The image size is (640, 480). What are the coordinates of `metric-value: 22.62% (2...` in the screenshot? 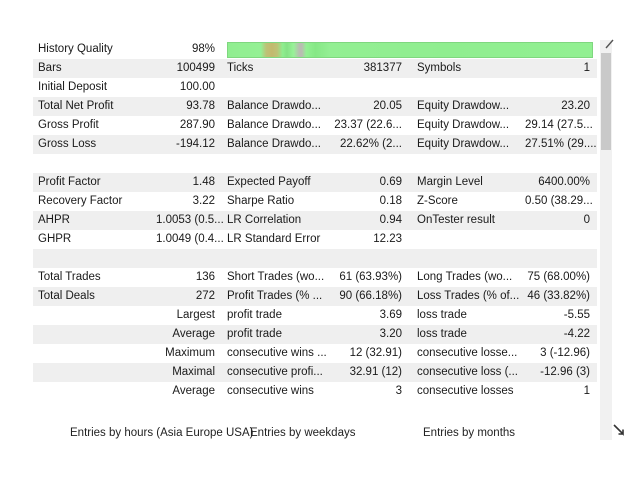 It's located at (370, 144).